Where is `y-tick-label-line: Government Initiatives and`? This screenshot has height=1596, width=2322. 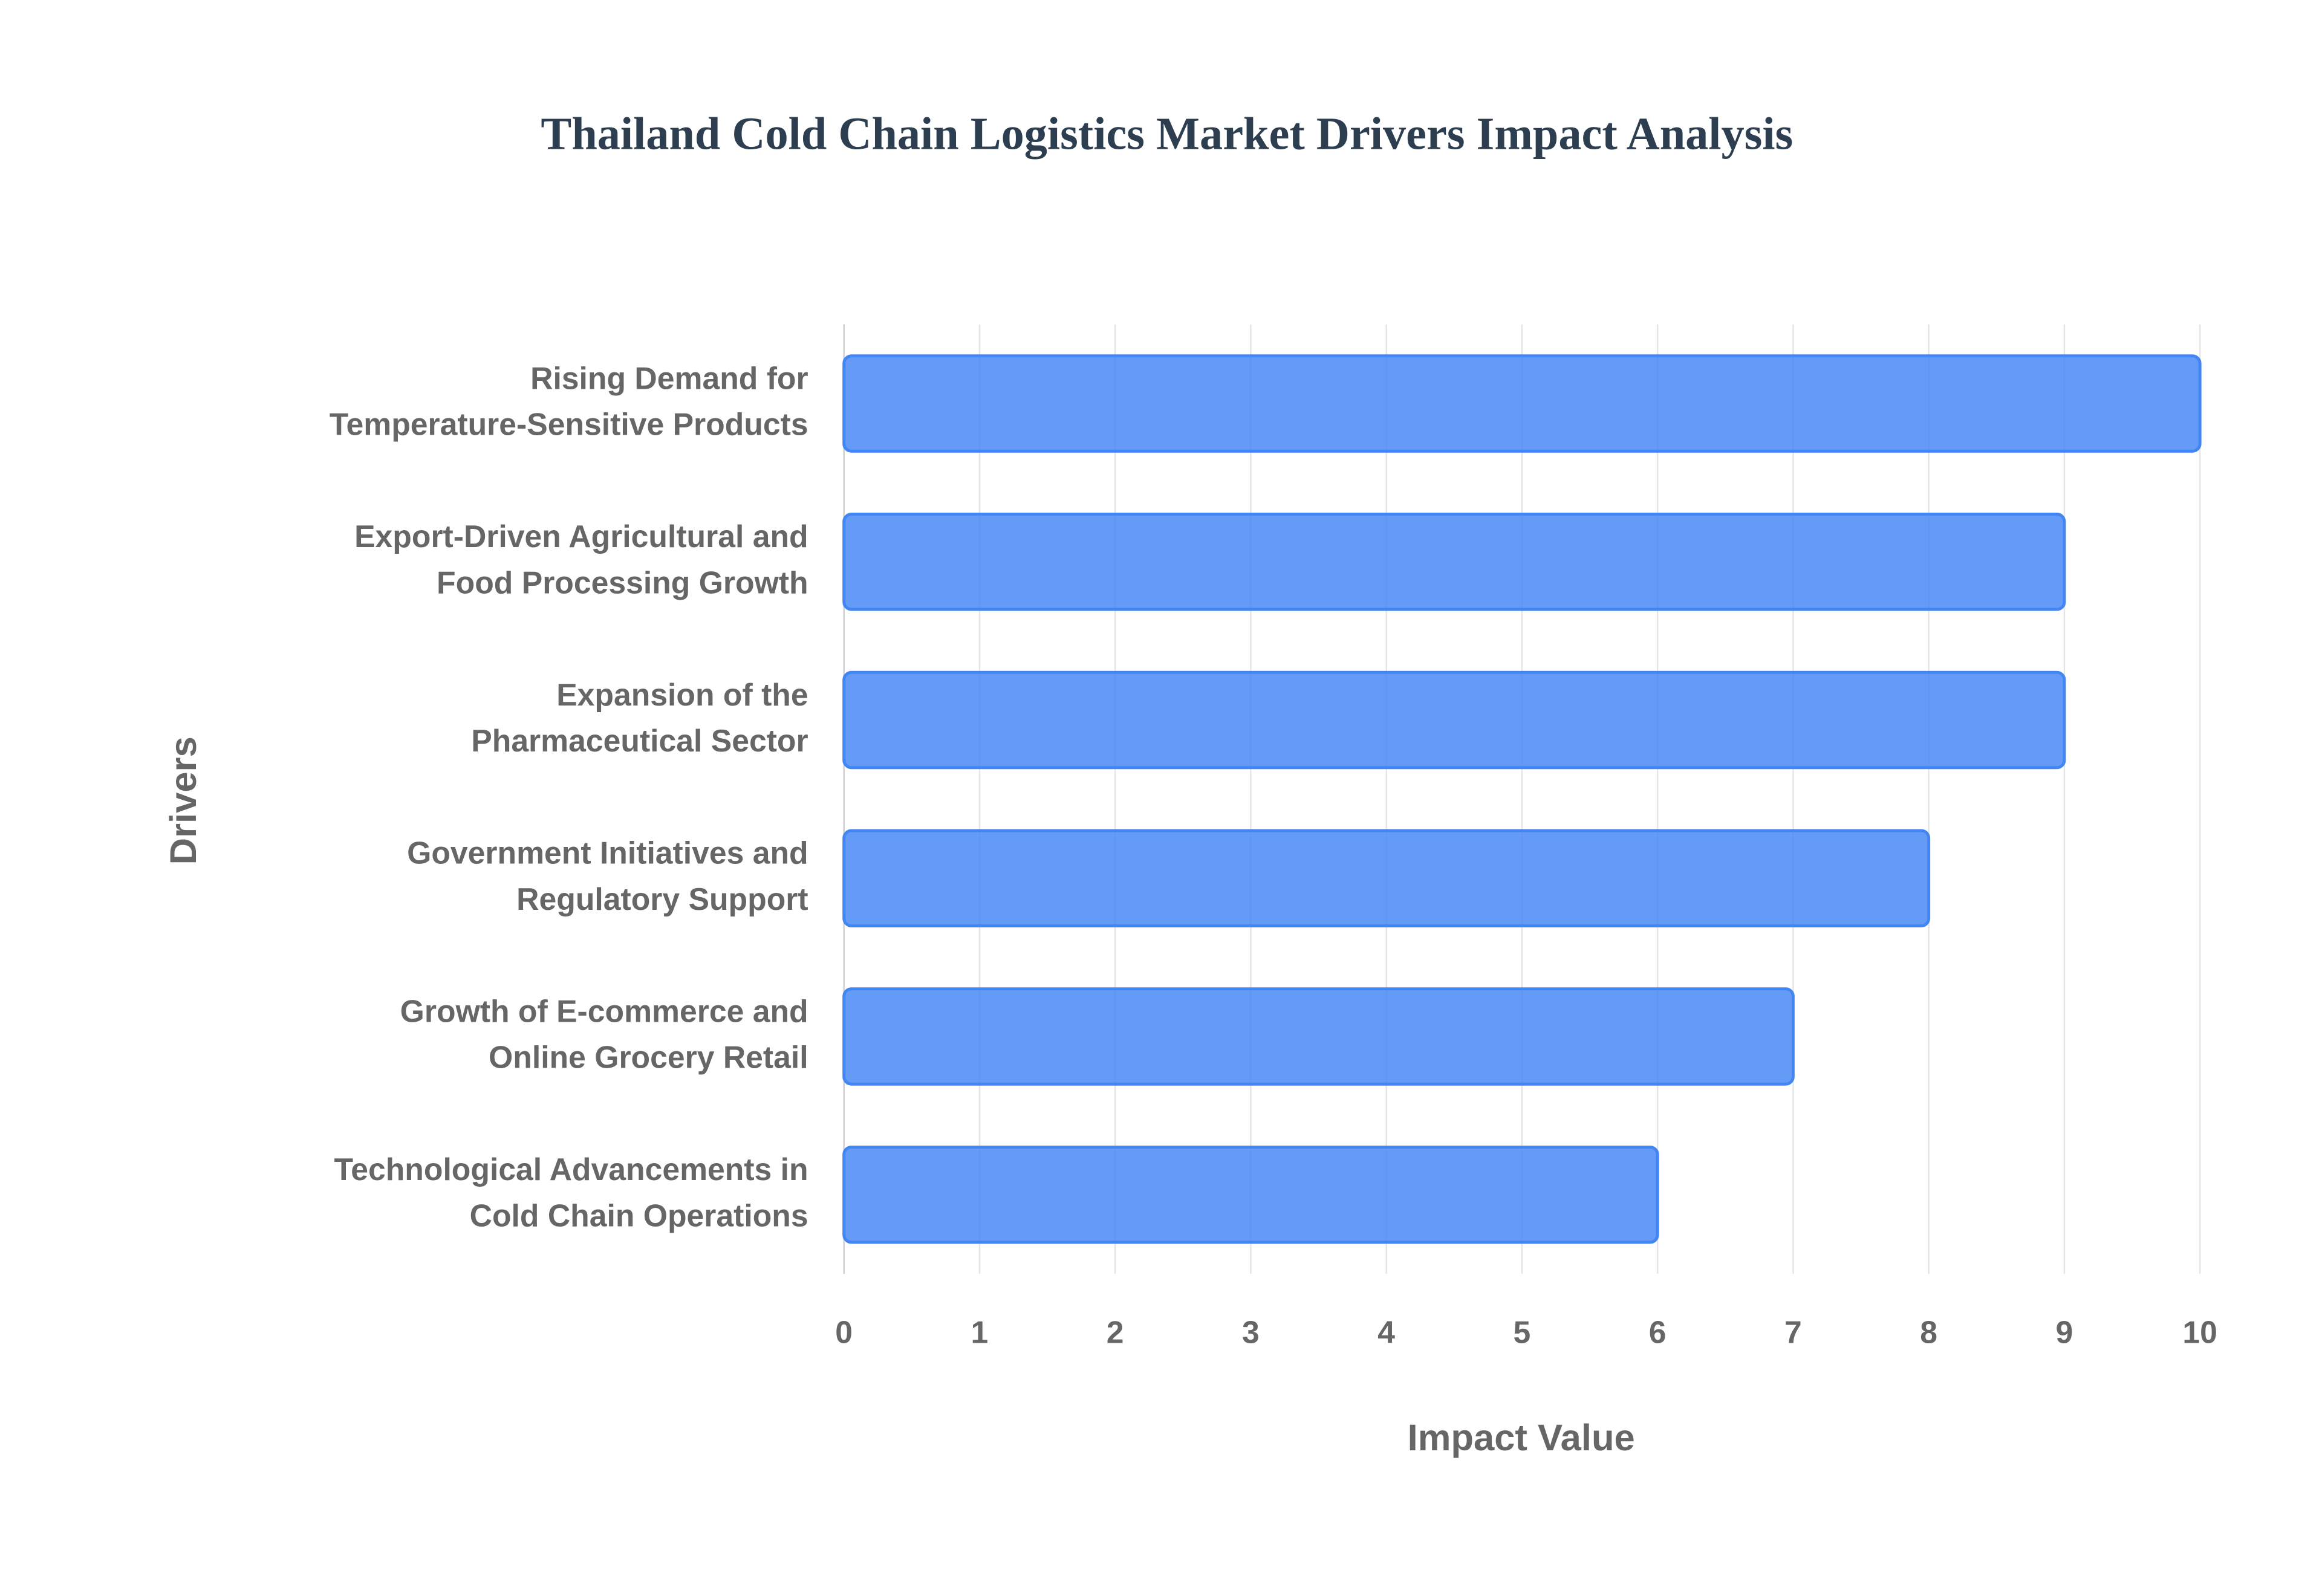 y-tick-label-line: Government Initiatives and is located at coordinates (607, 852).